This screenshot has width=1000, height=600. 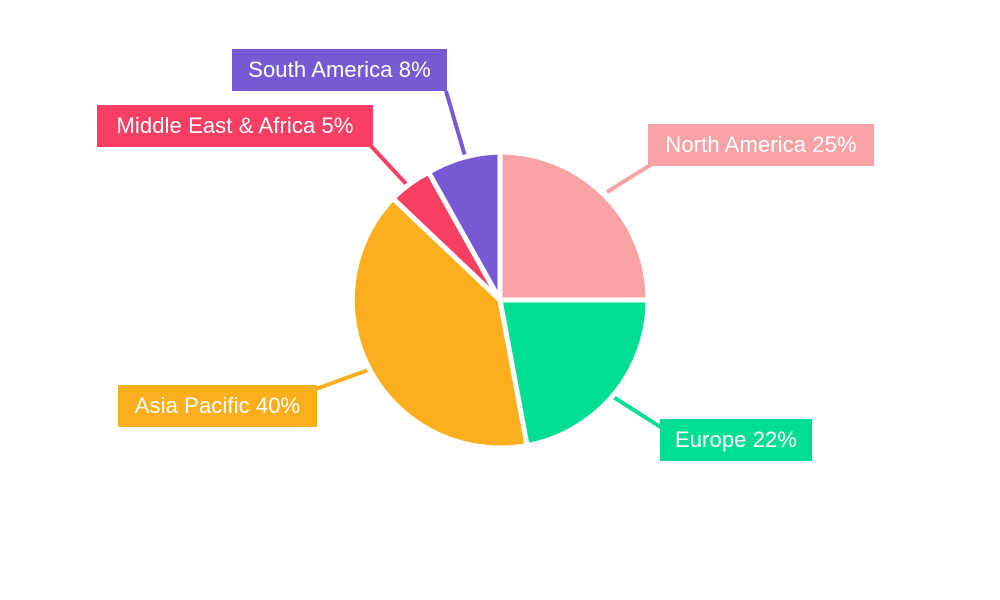 I want to click on pie-label-europe-text: Europe 22%, so click(x=736, y=439).